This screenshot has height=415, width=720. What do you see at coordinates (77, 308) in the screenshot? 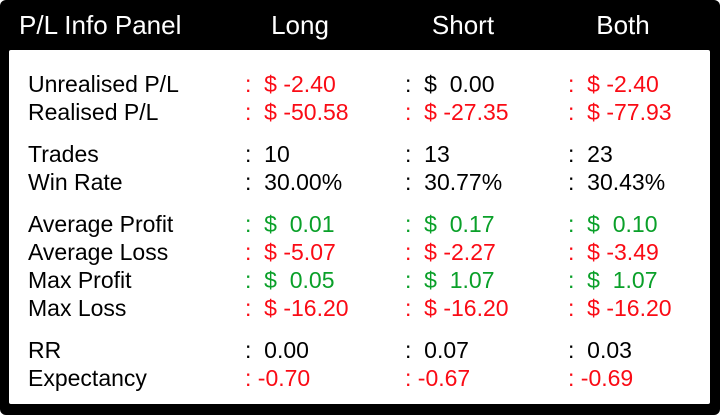
I see `row-label: Max Loss` at bounding box center [77, 308].